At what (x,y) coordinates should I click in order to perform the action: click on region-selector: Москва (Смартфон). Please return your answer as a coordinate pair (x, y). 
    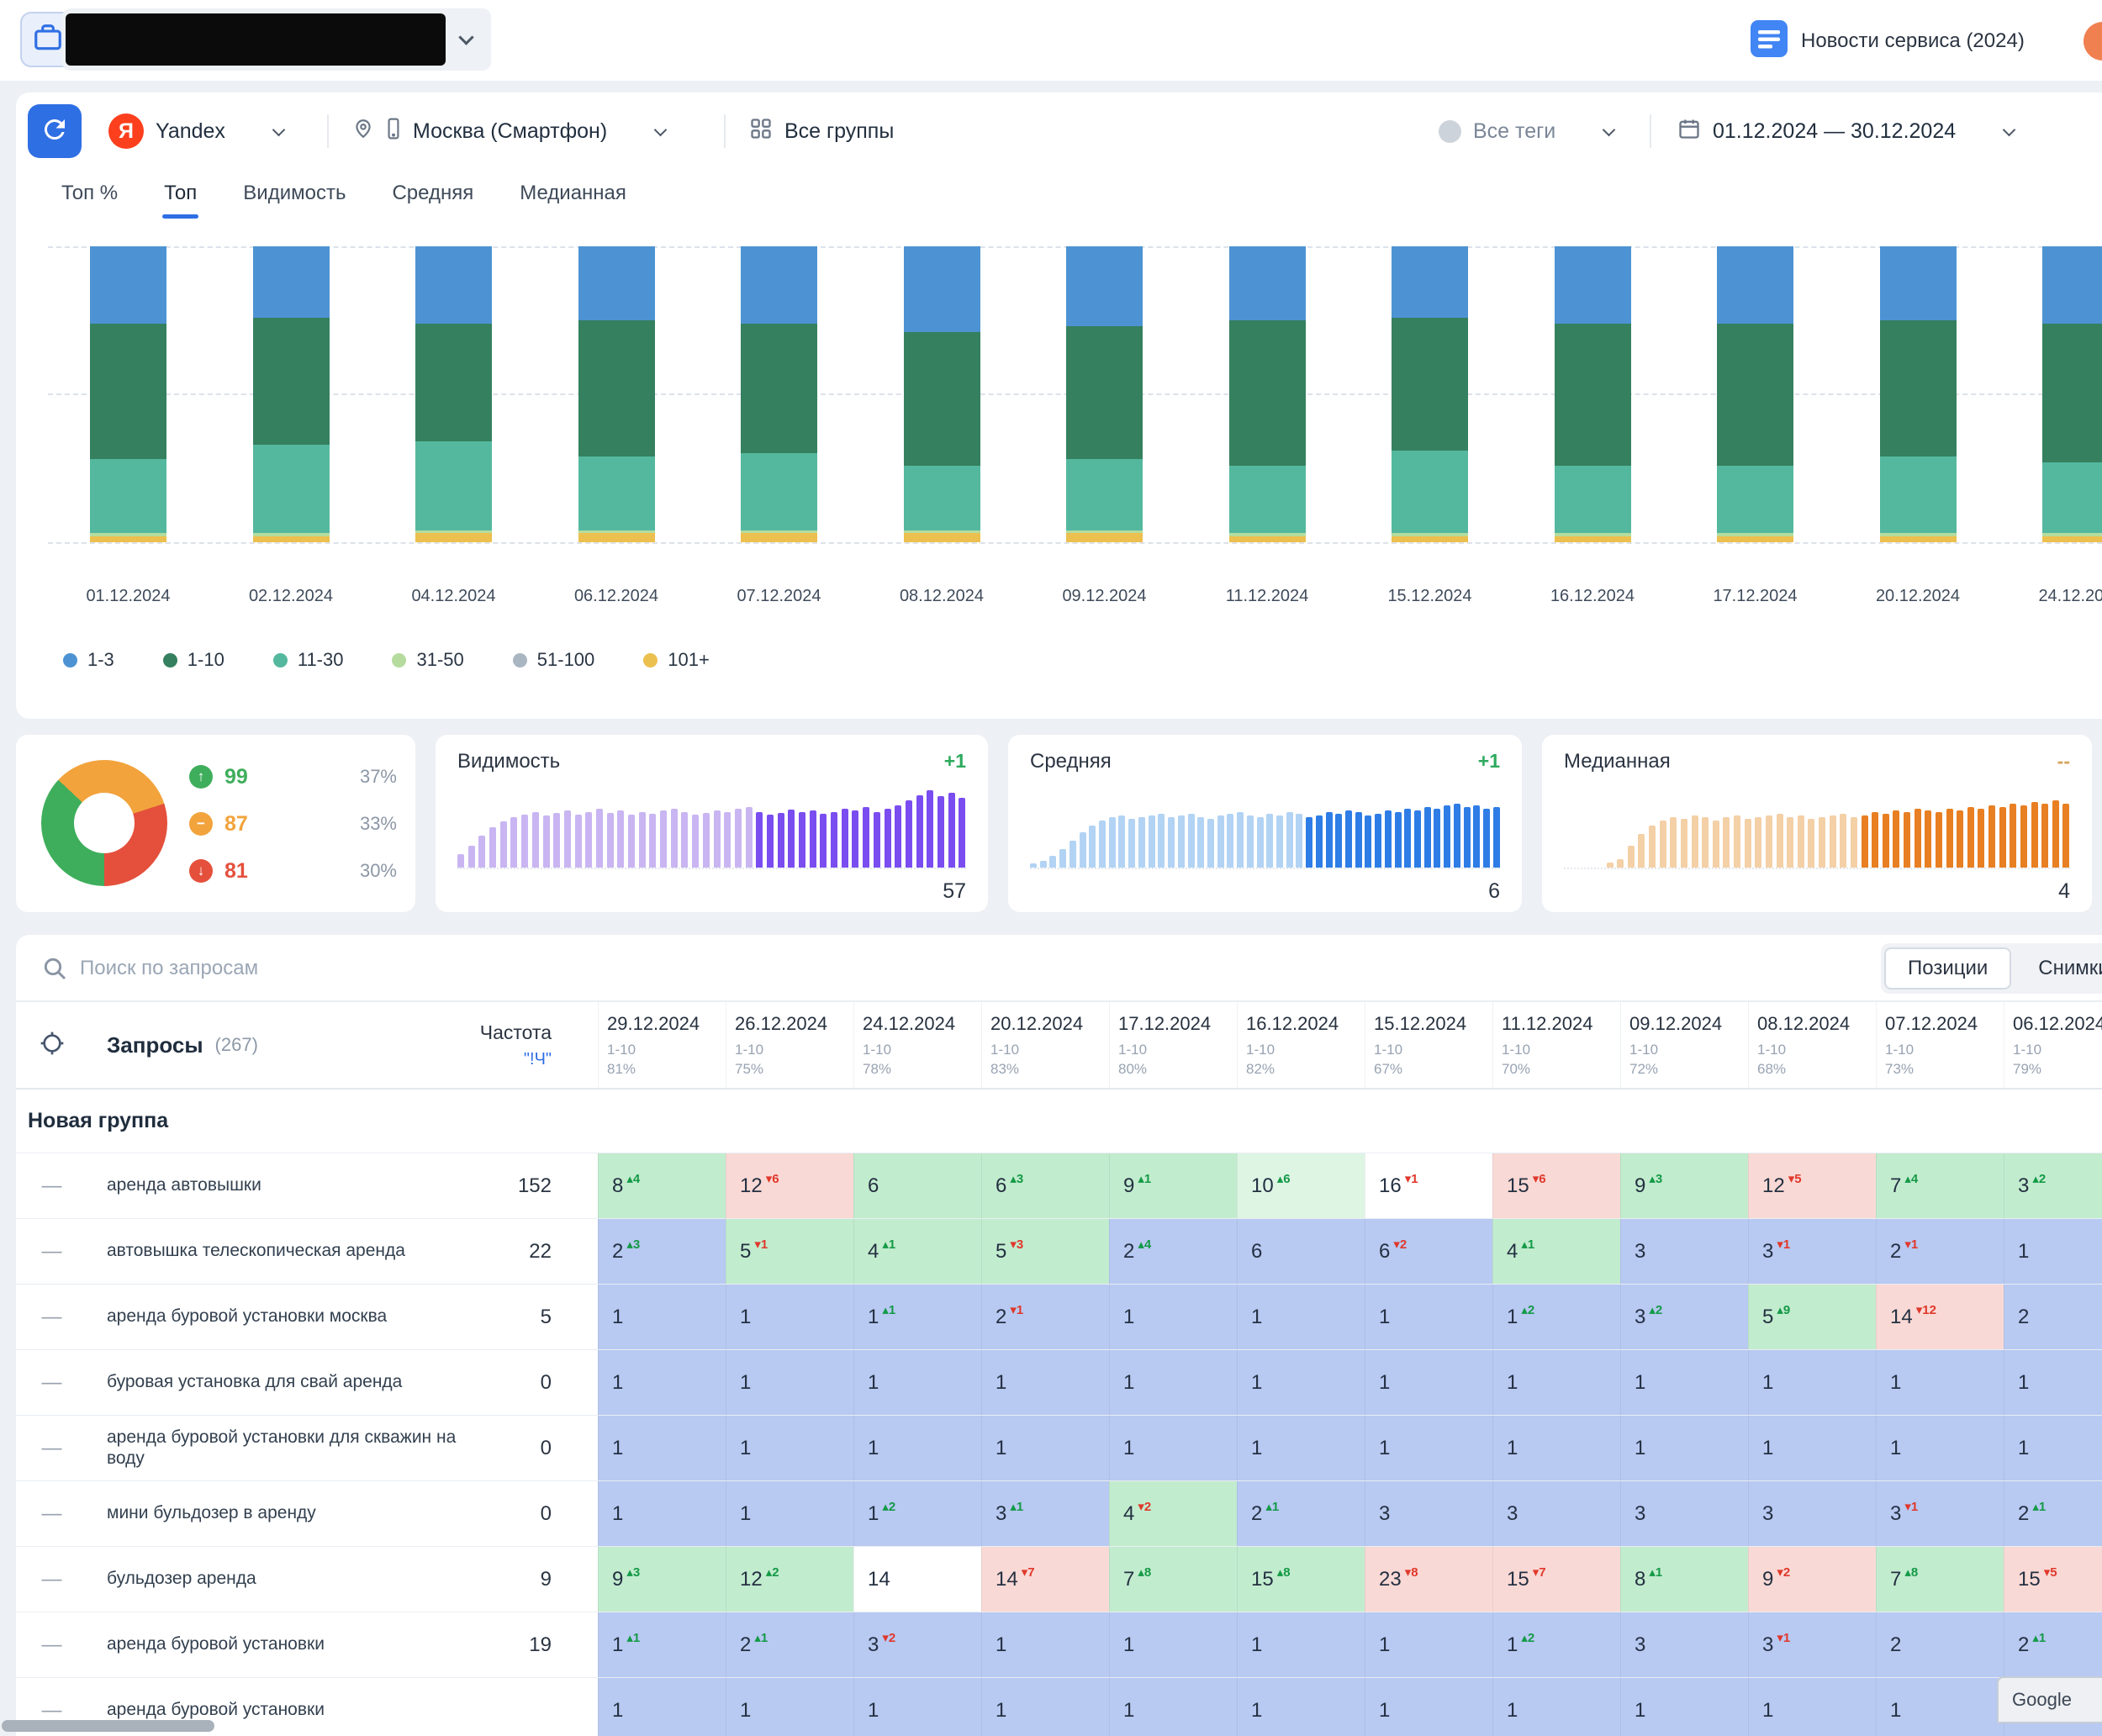
    Looking at the image, I should click on (510, 131).